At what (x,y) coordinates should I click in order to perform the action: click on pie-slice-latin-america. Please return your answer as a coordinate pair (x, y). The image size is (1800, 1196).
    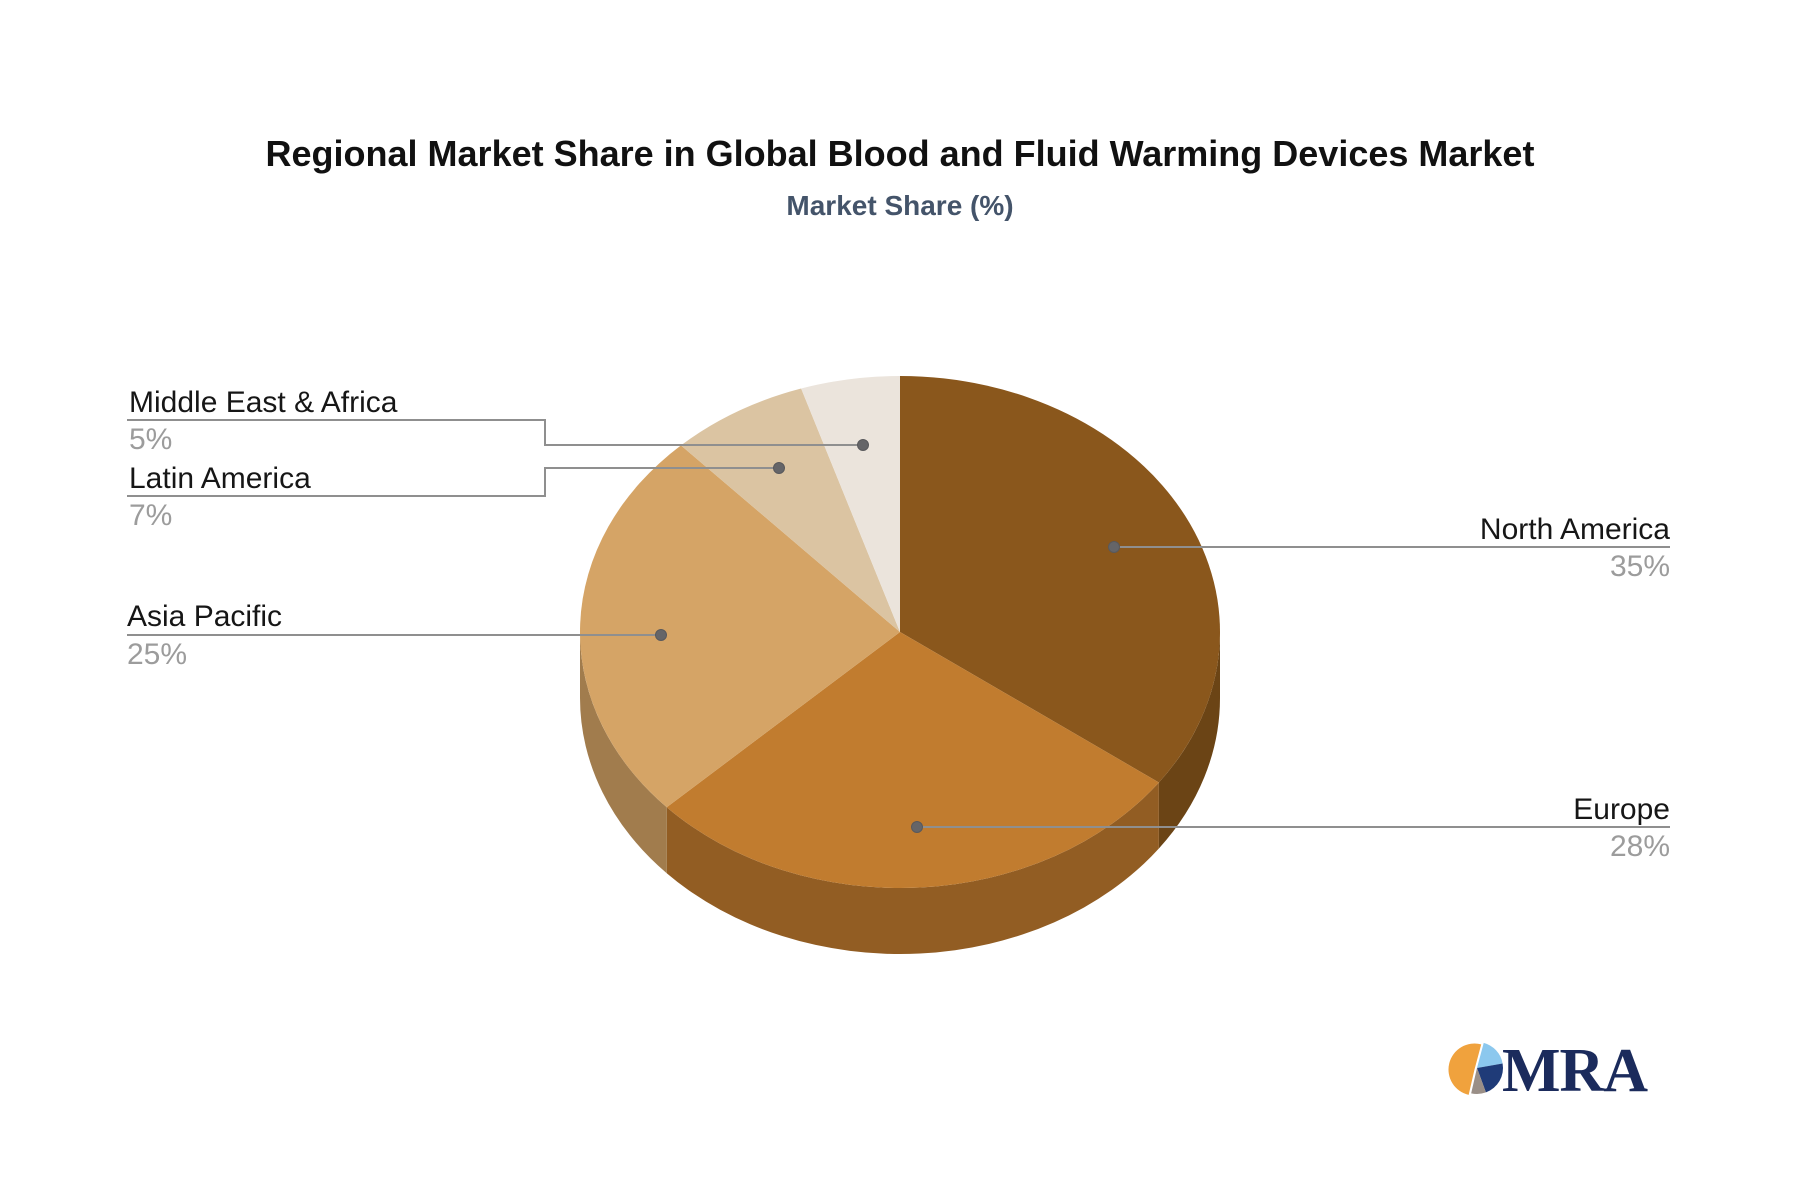
    Looking at the image, I should click on (790, 510).